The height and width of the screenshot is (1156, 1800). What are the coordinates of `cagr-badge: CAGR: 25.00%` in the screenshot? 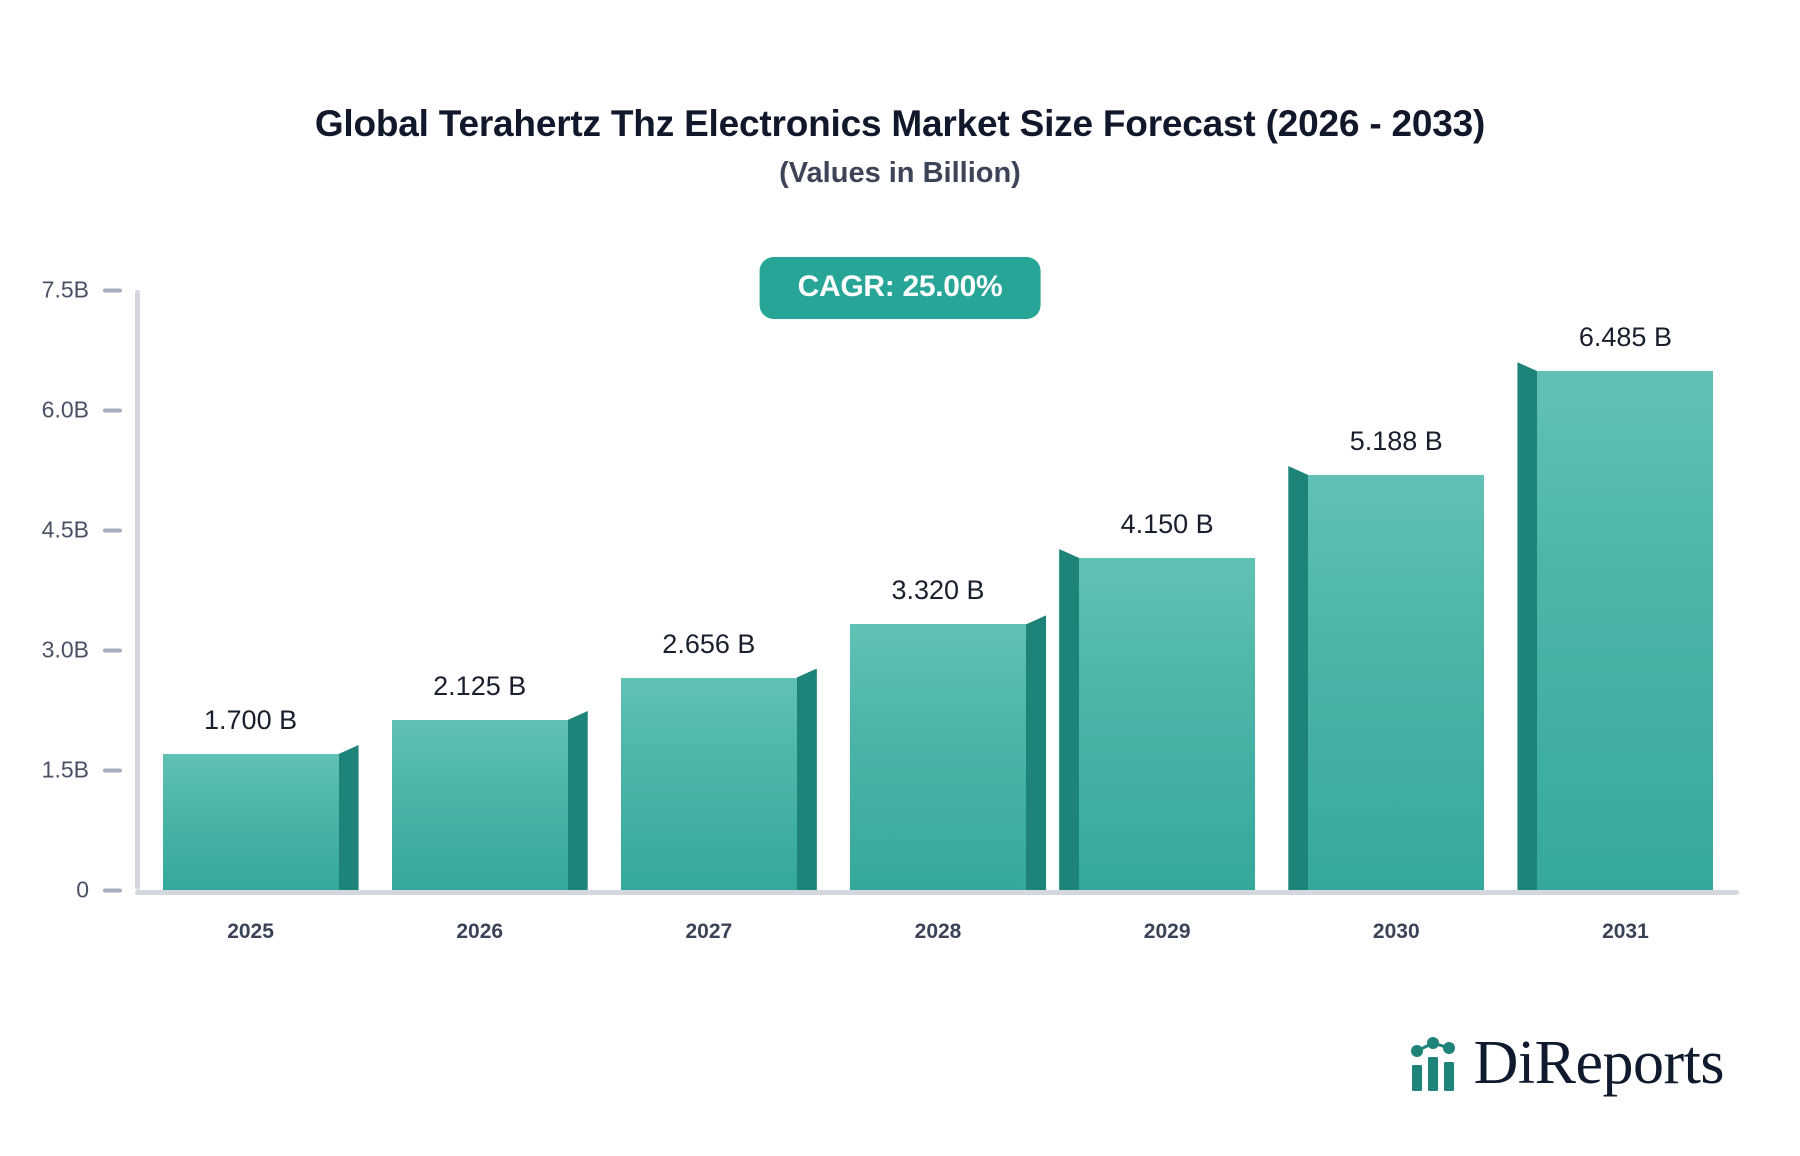 It's located at (900, 288).